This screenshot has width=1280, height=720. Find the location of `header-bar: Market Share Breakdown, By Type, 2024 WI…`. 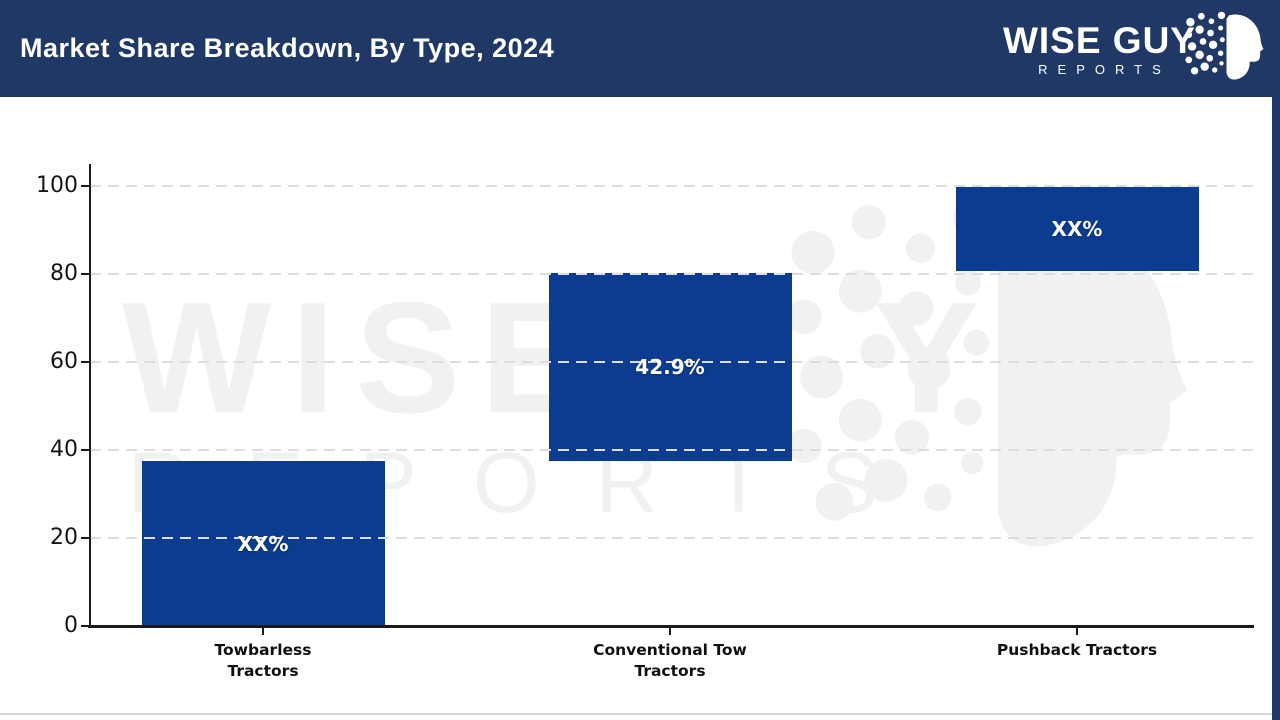

header-bar: Market Share Breakdown, By Type, 2024 WI… is located at coordinates (640, 48).